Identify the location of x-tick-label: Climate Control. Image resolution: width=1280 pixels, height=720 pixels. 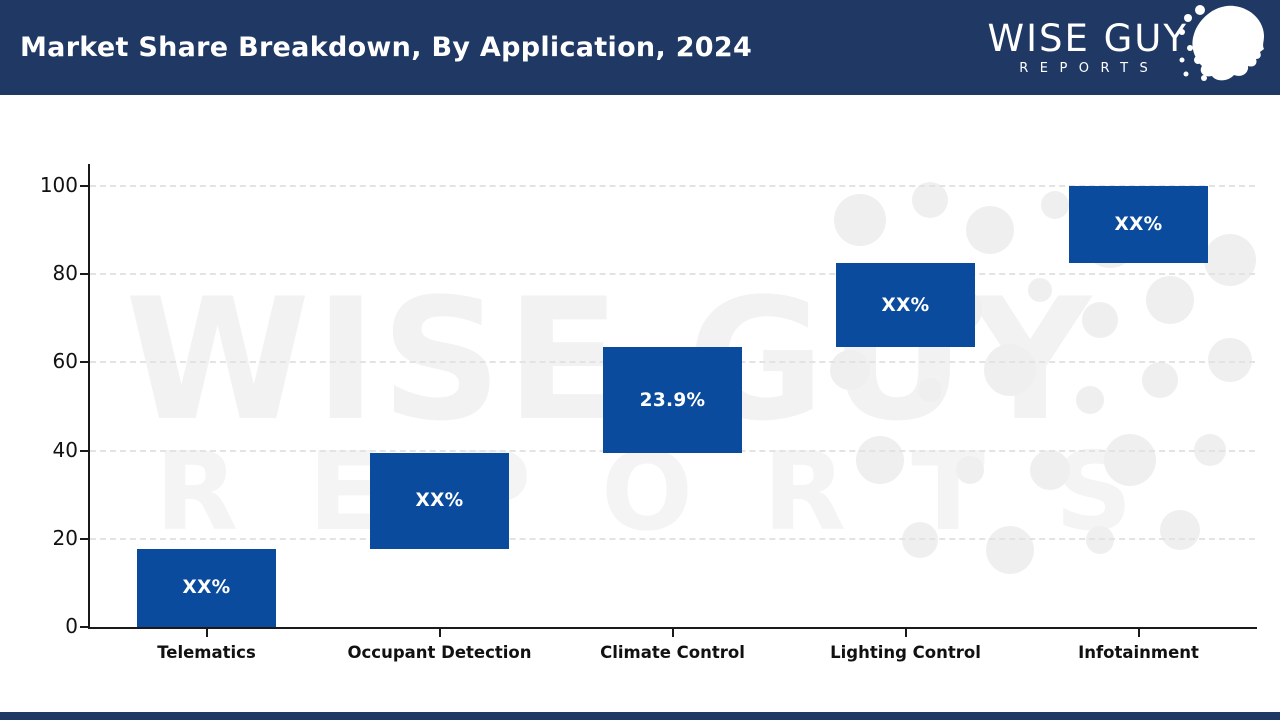
(672, 652).